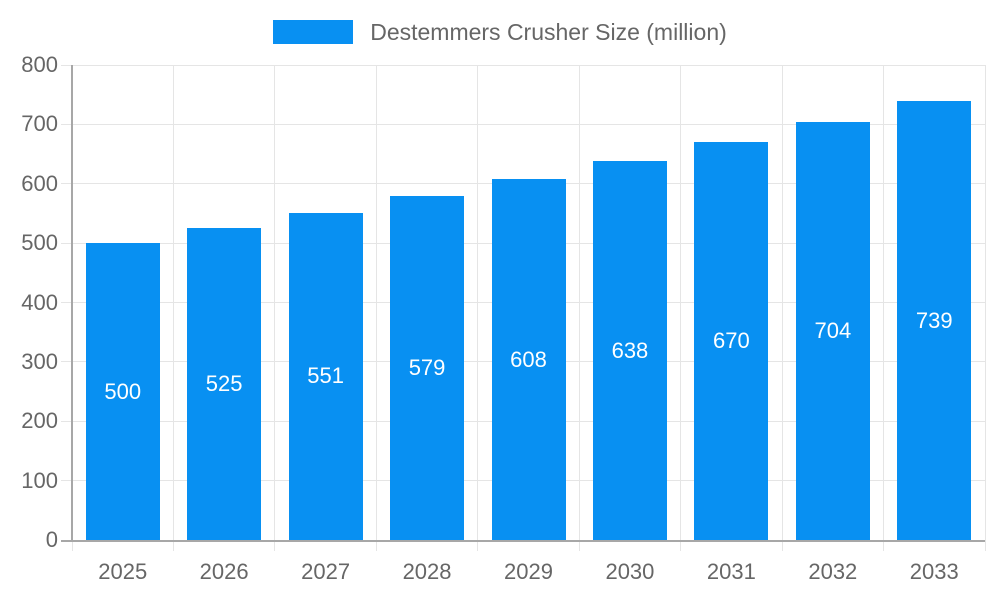 The width and height of the screenshot is (1000, 600). What do you see at coordinates (731, 571) in the screenshot?
I see `x-tick-label: 2031` at bounding box center [731, 571].